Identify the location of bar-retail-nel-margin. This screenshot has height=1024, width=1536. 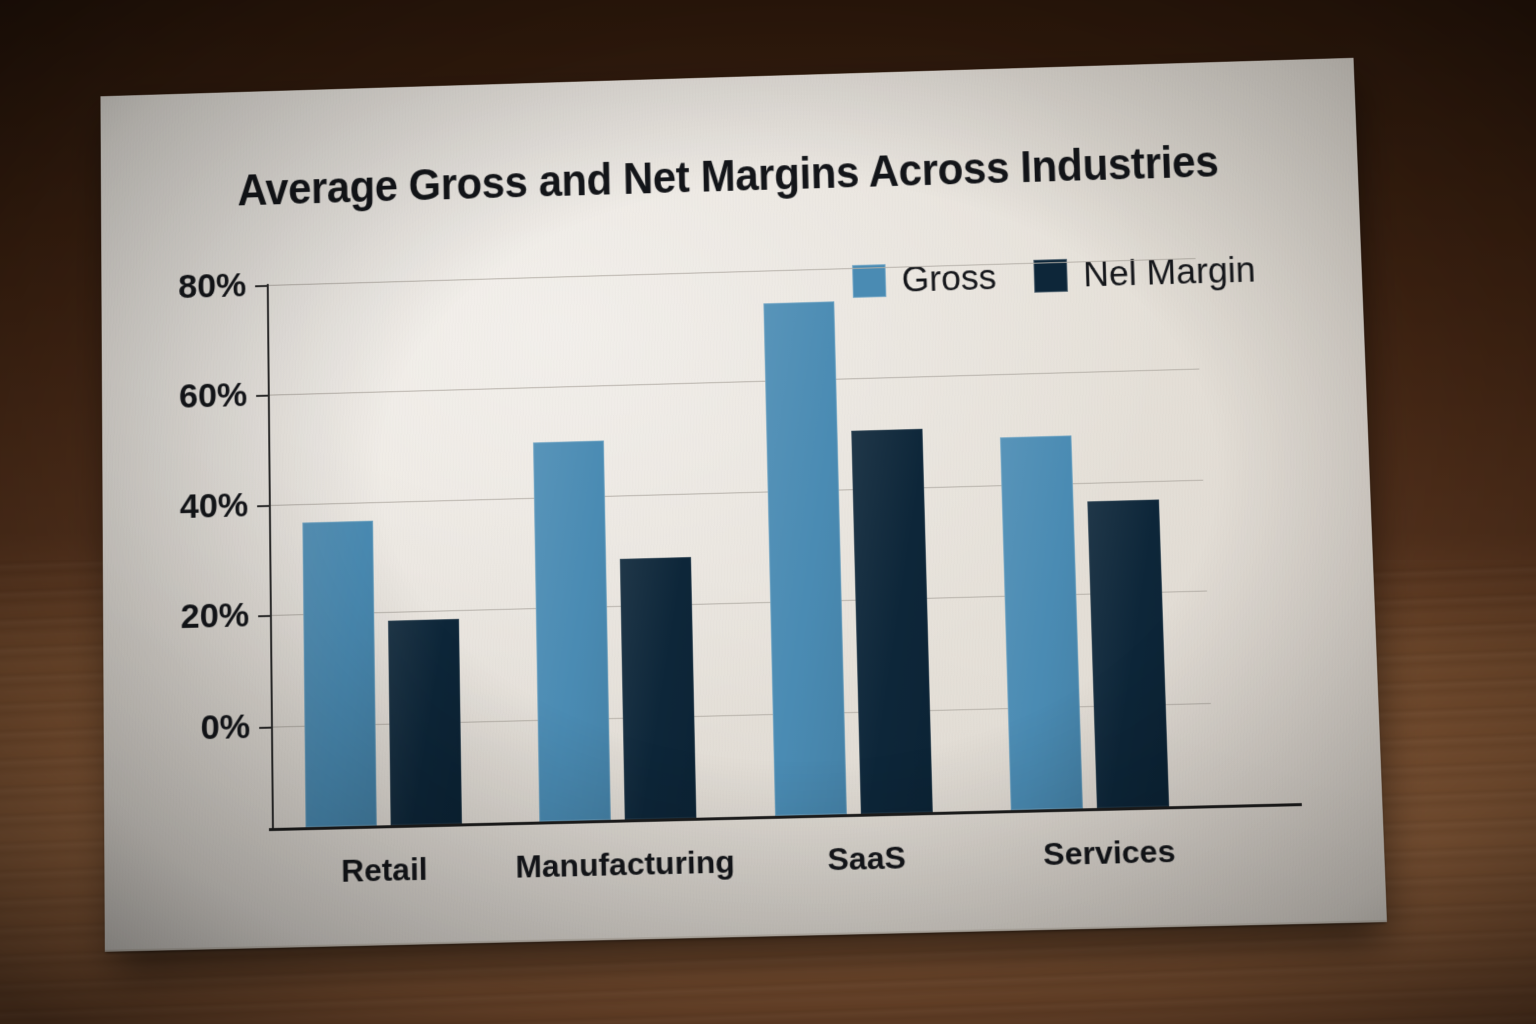
(425, 722).